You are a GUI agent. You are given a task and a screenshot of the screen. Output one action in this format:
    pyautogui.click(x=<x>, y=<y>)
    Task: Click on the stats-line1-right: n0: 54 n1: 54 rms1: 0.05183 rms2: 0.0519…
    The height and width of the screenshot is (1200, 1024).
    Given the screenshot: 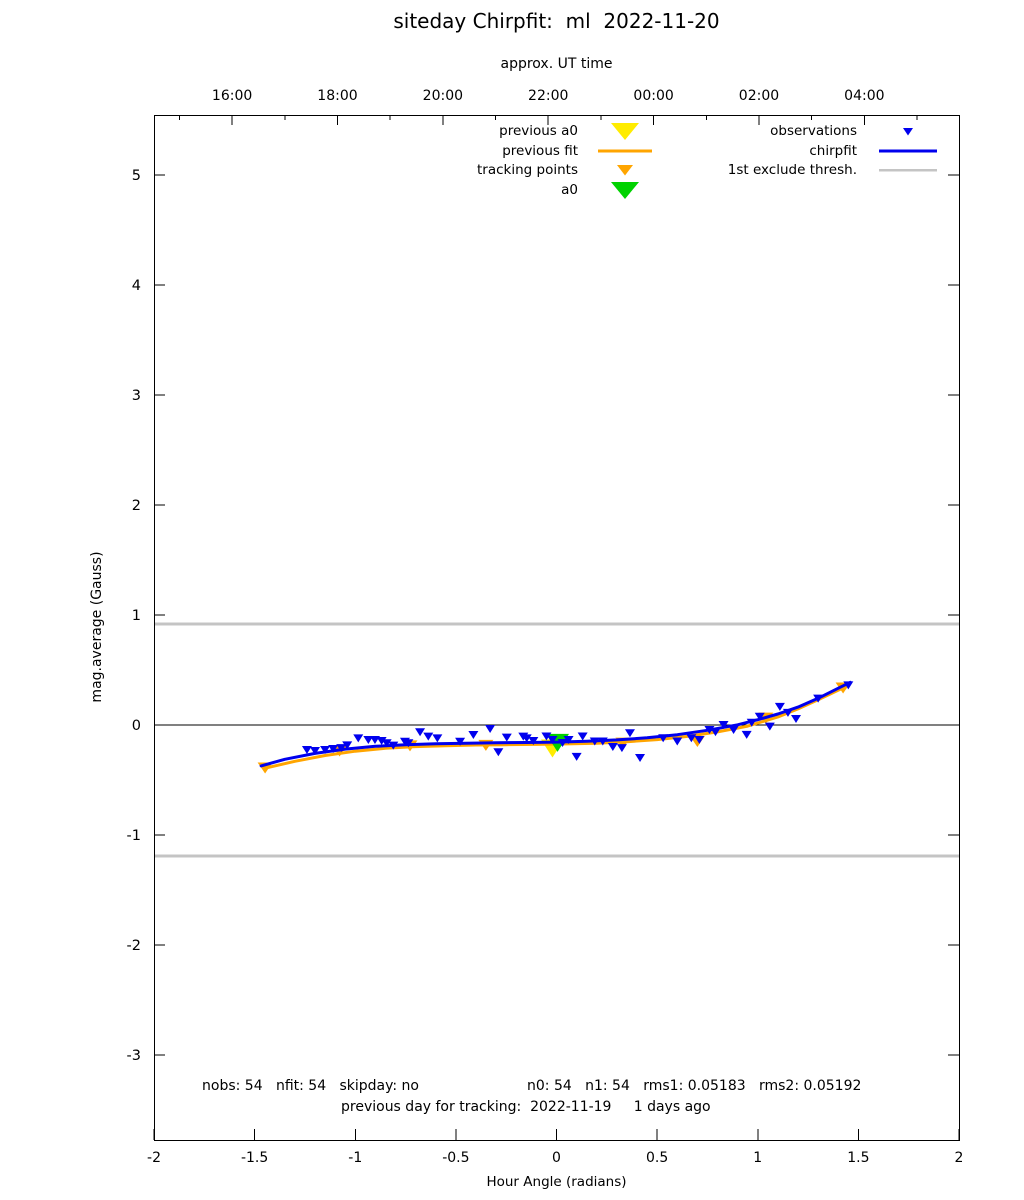 What is the action you would take?
    pyautogui.click(x=694, y=1086)
    